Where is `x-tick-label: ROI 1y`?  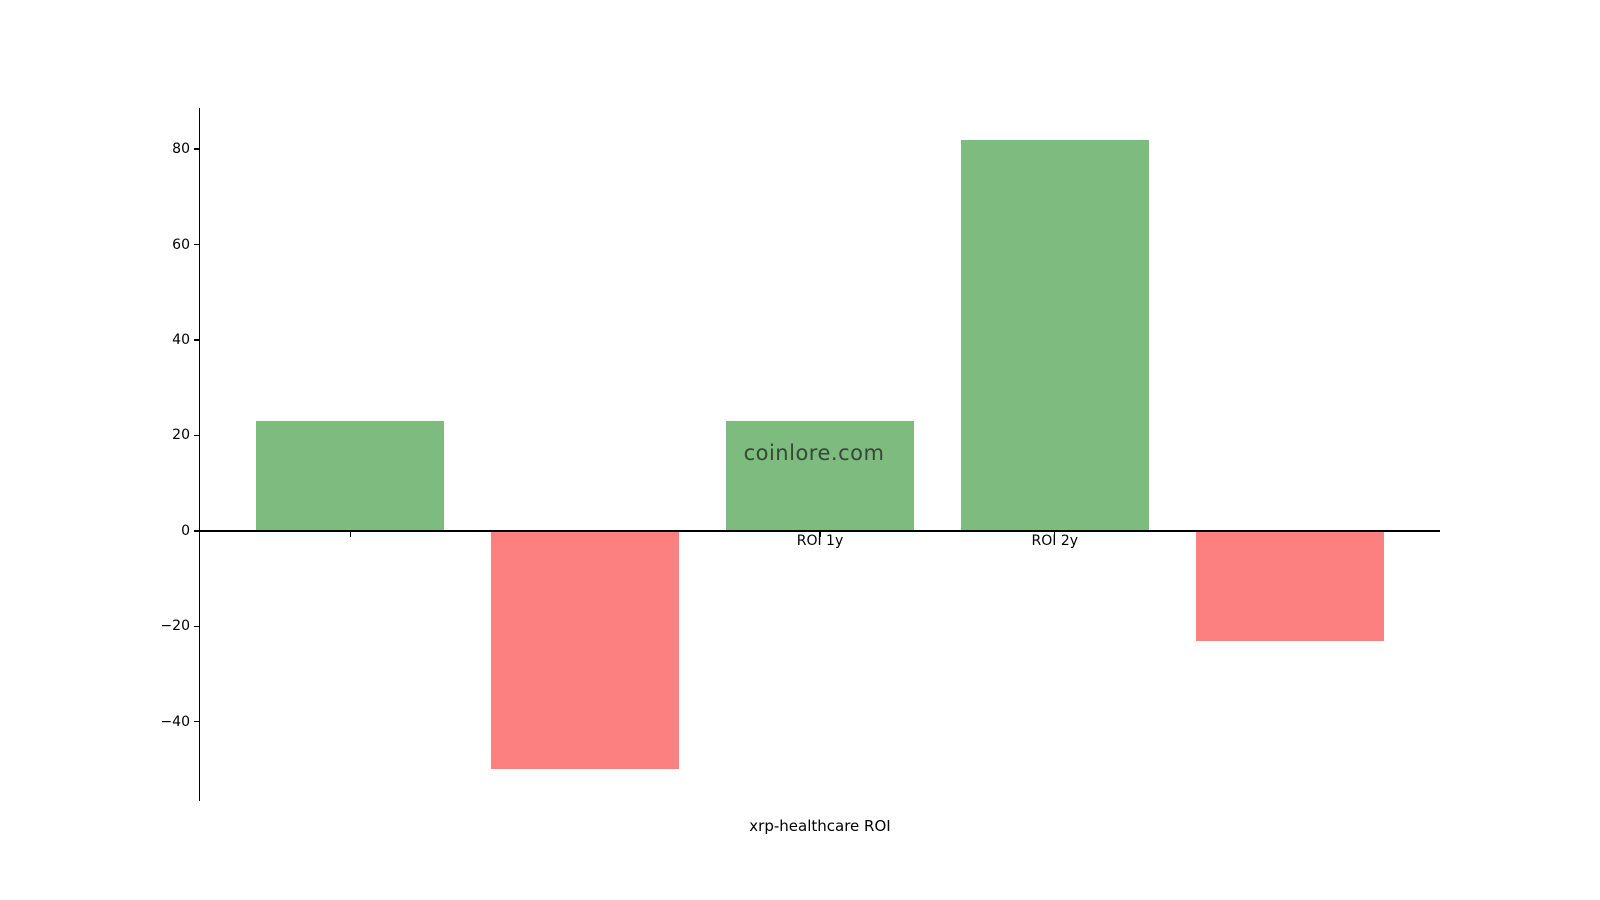 x-tick-label: ROI 1y is located at coordinates (820, 540).